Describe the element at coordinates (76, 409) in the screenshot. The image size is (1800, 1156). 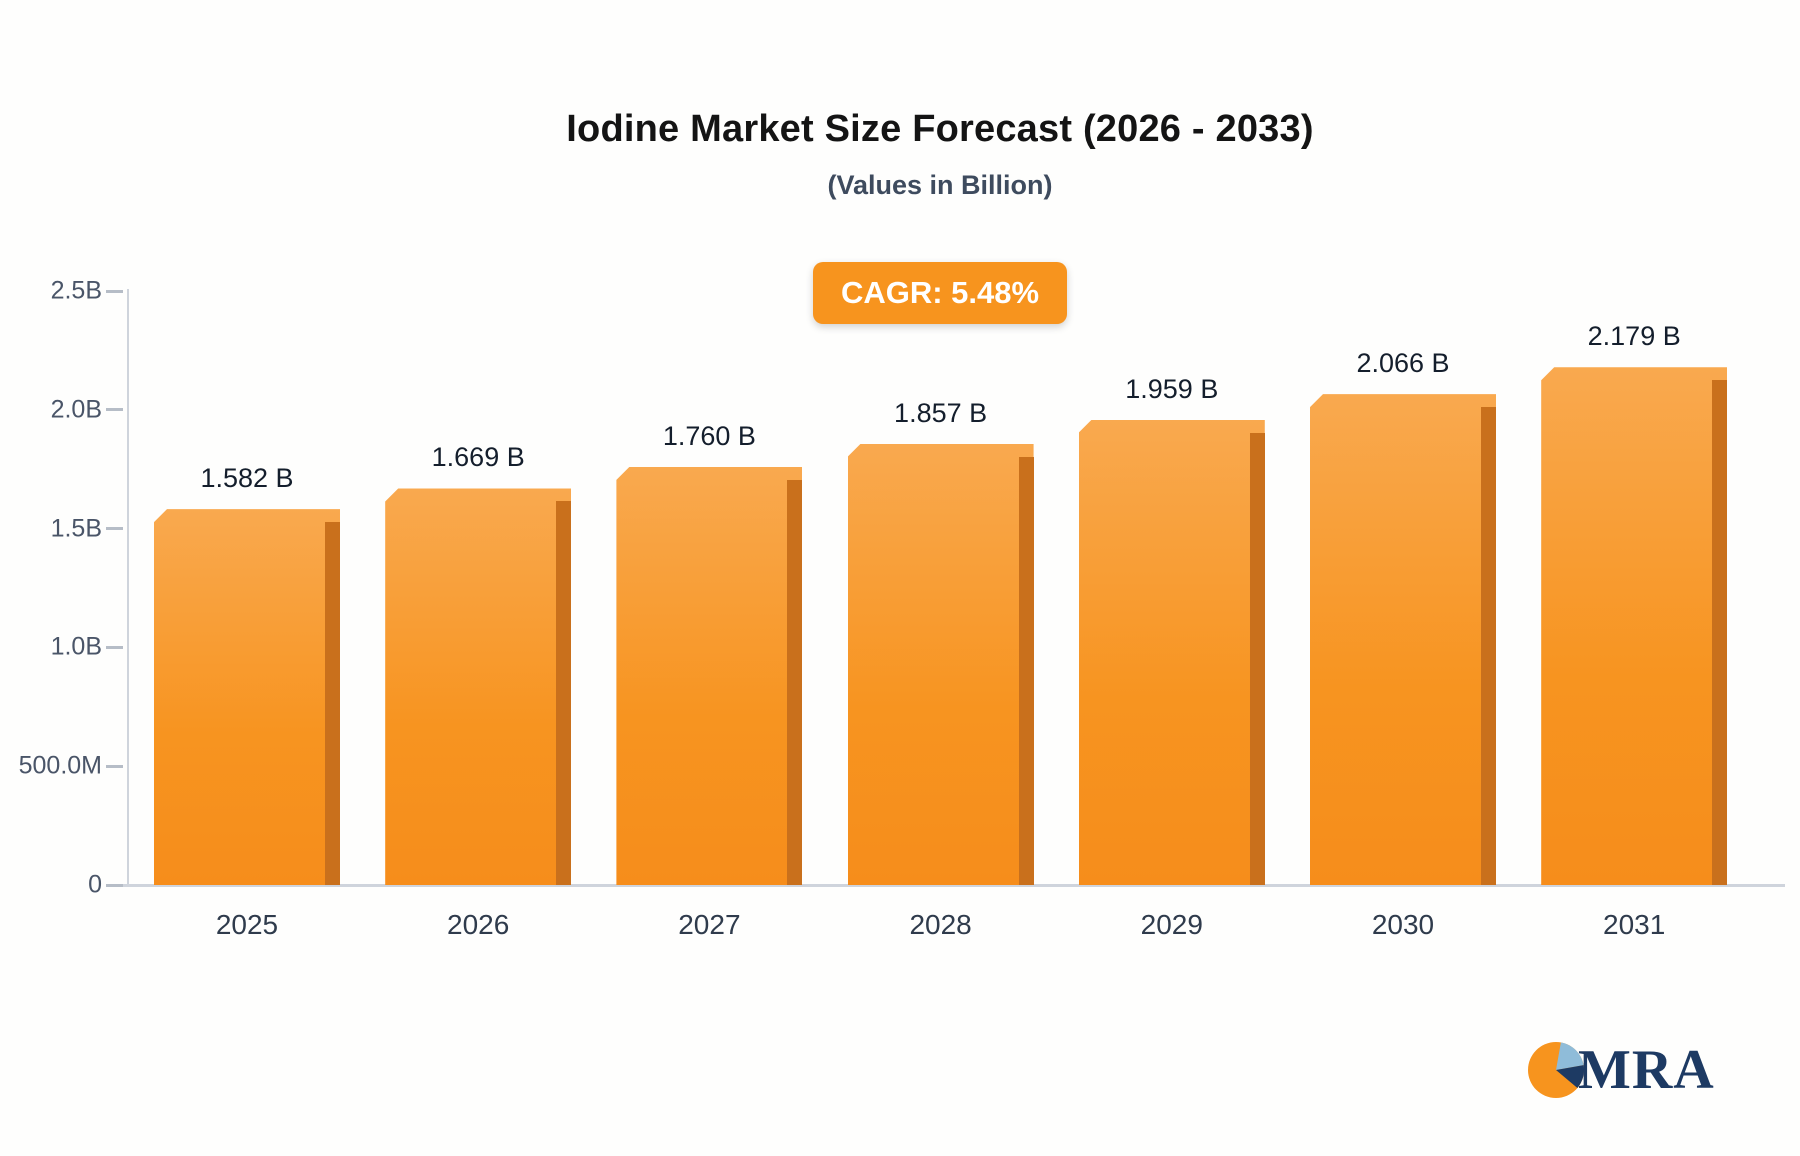
I see `y-tick-label: 2.0B` at that location.